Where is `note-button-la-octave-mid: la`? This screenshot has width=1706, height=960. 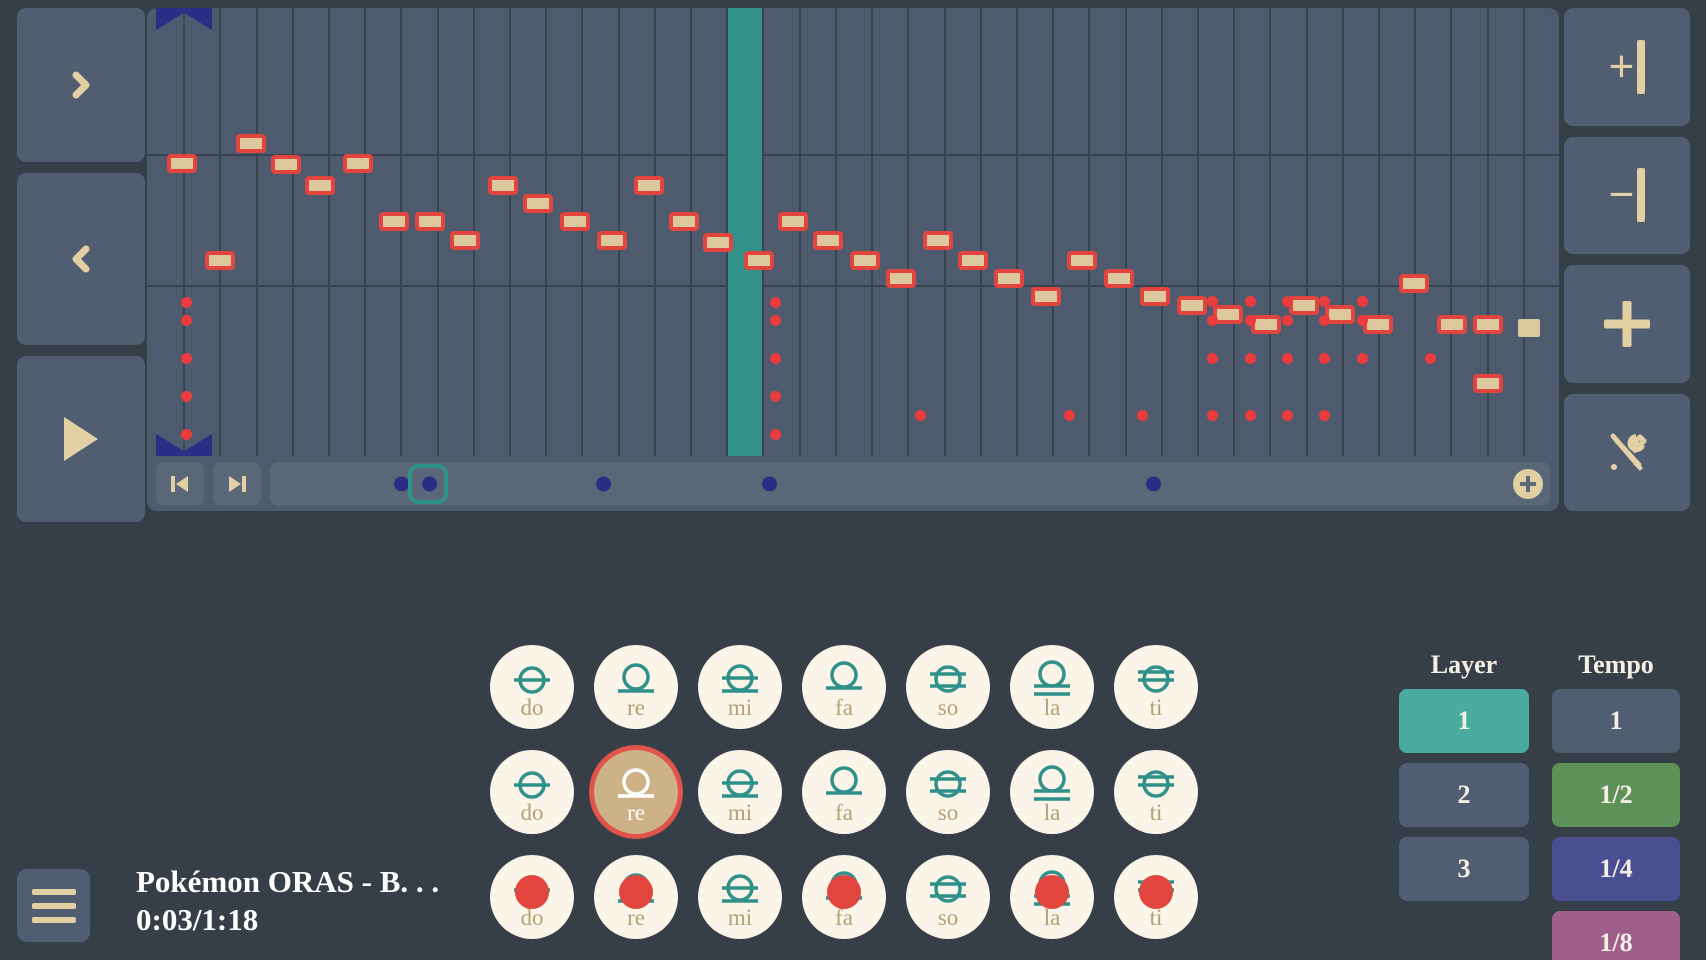
note-button-la-octave-mid: la is located at coordinates (1052, 792).